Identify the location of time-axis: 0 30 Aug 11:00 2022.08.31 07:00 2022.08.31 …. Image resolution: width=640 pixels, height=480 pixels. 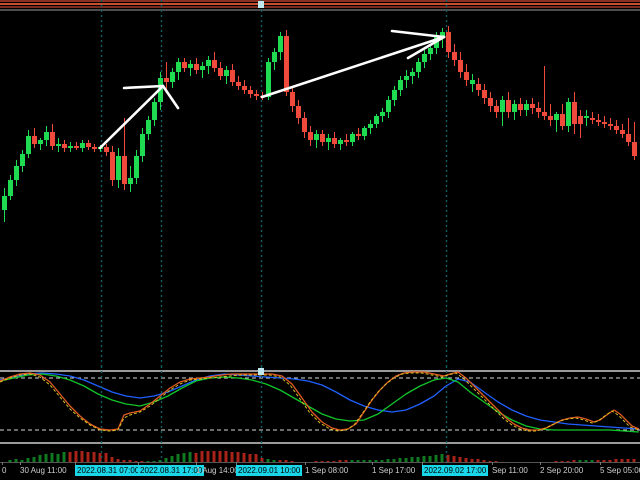
(320, 471).